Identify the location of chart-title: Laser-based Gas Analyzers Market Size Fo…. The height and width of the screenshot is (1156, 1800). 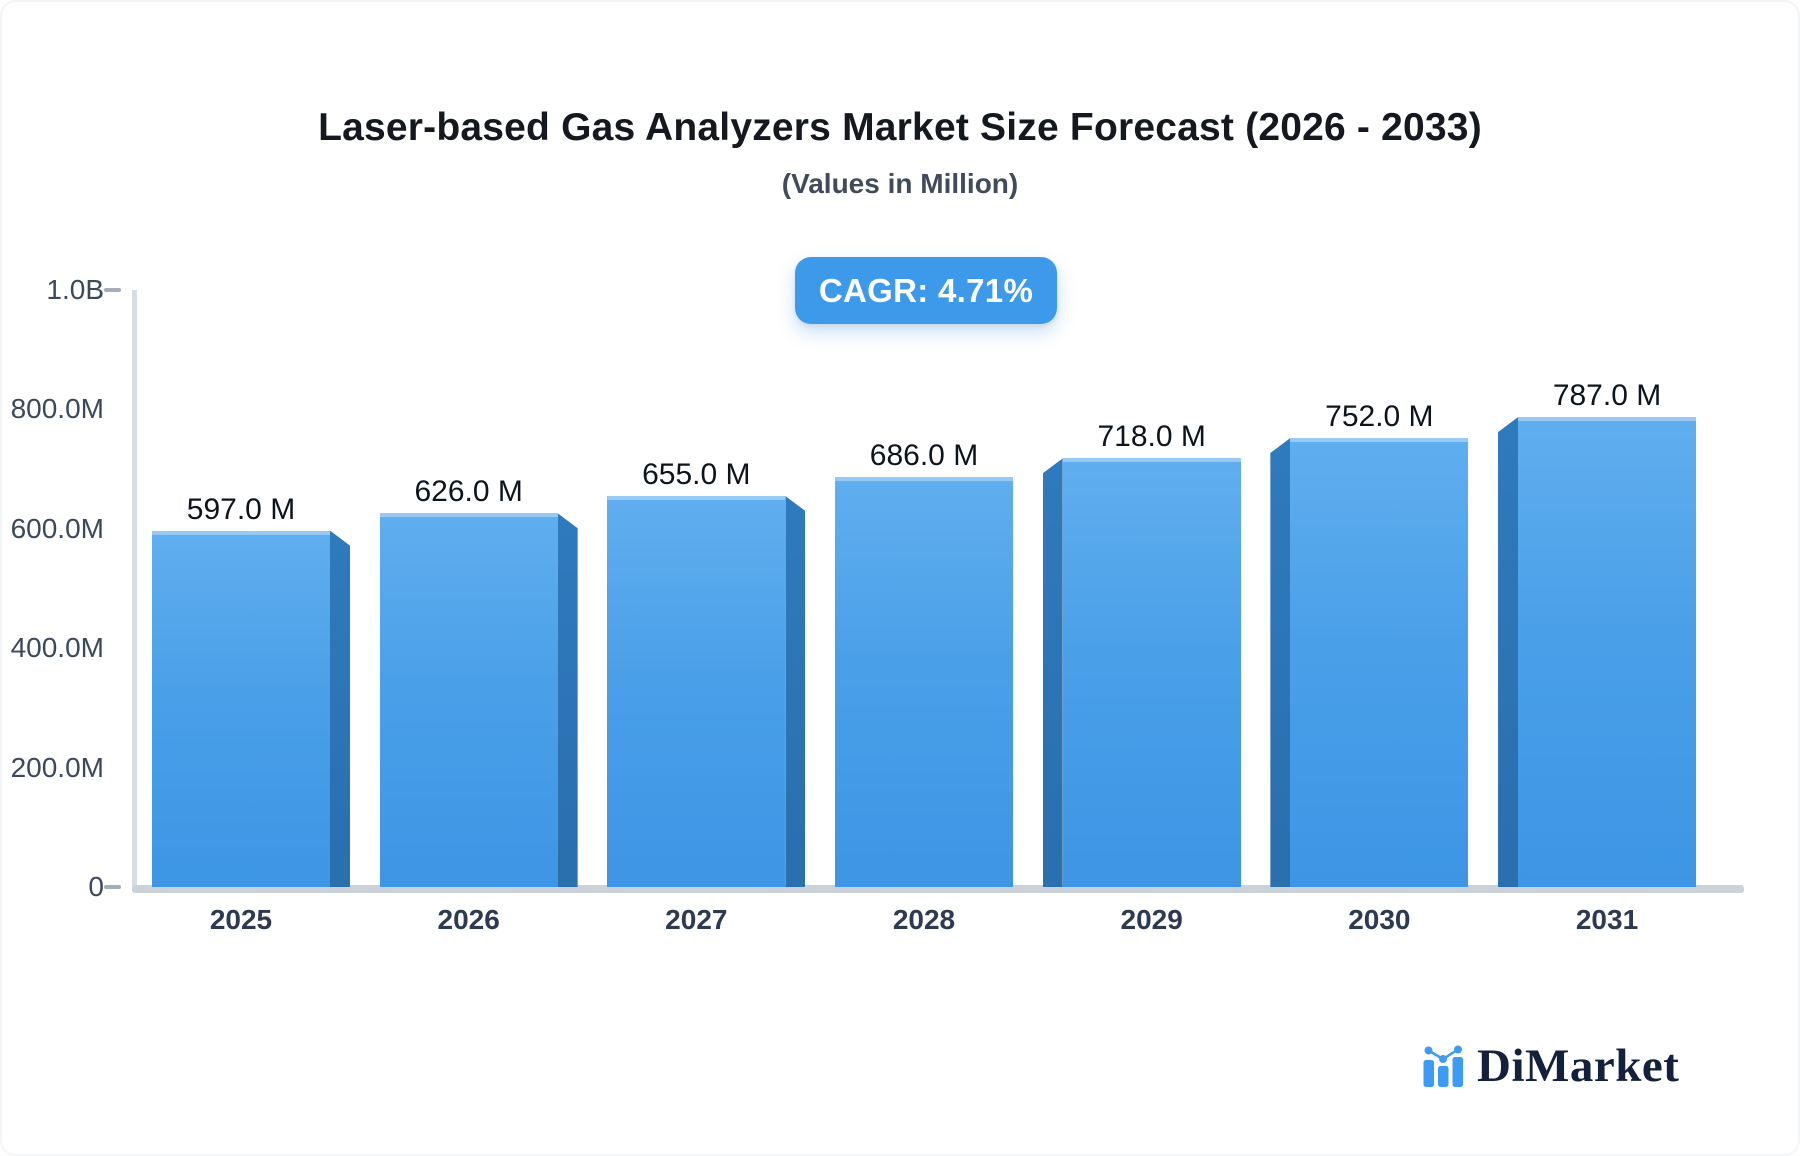
(900, 127).